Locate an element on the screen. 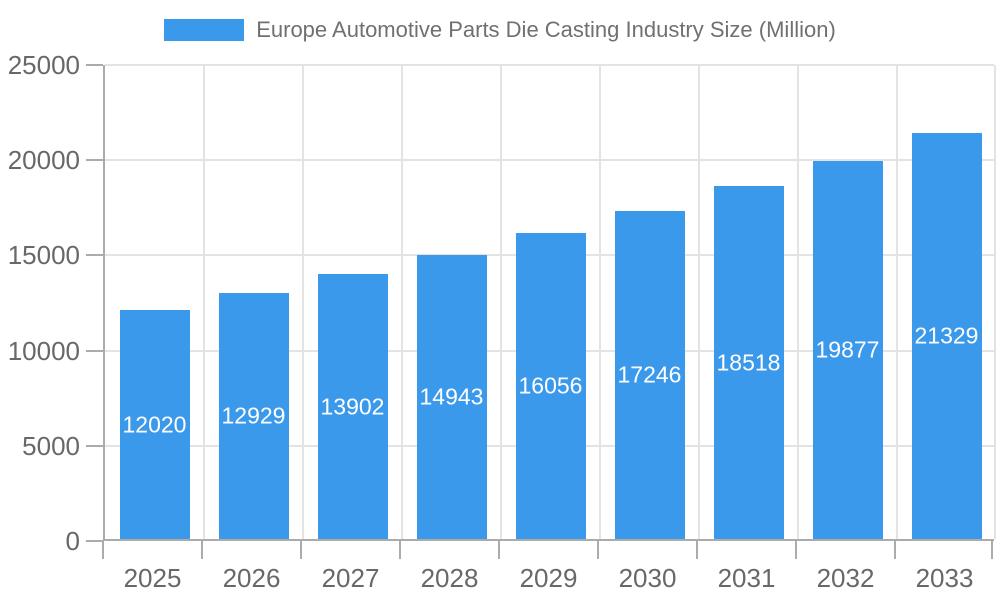 This screenshot has height=600, width=1000. y-axis: 0 5000 10000 15000 20000 25000 is located at coordinates (51, 303).